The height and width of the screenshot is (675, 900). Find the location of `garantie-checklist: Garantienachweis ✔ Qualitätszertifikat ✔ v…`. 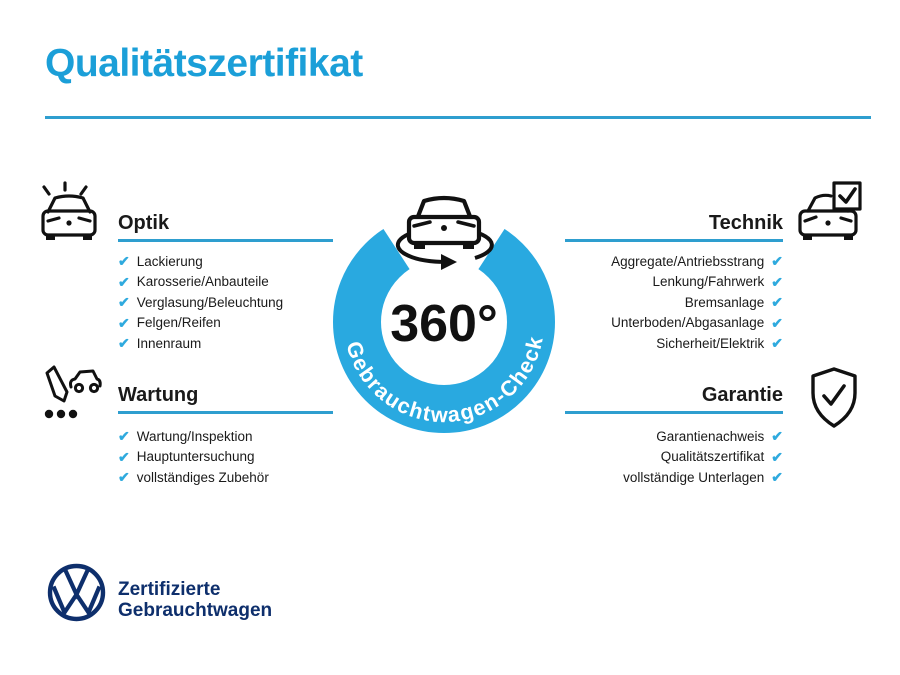

garantie-checklist: Garantienachweis ✔ Qualitätszertifikat ✔ v… is located at coordinates (591, 457).